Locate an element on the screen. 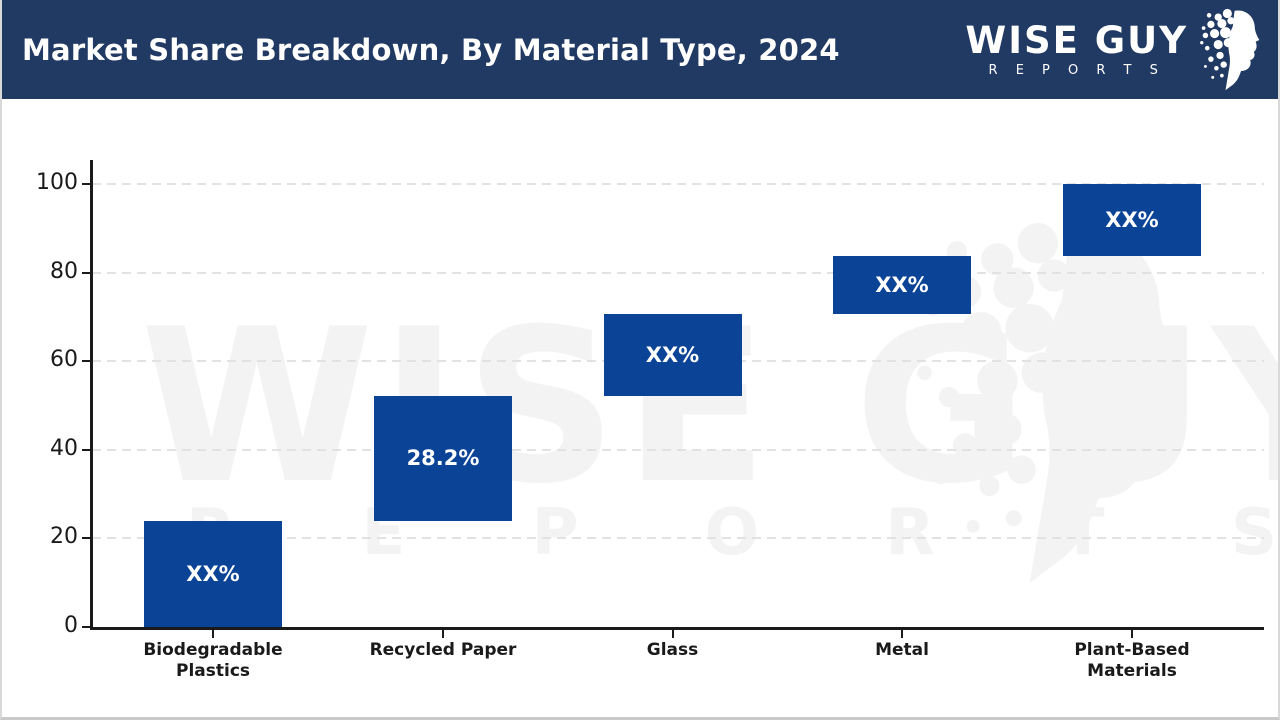 The width and height of the screenshot is (1280, 720). bar-value-label: 28.2% is located at coordinates (443, 458).